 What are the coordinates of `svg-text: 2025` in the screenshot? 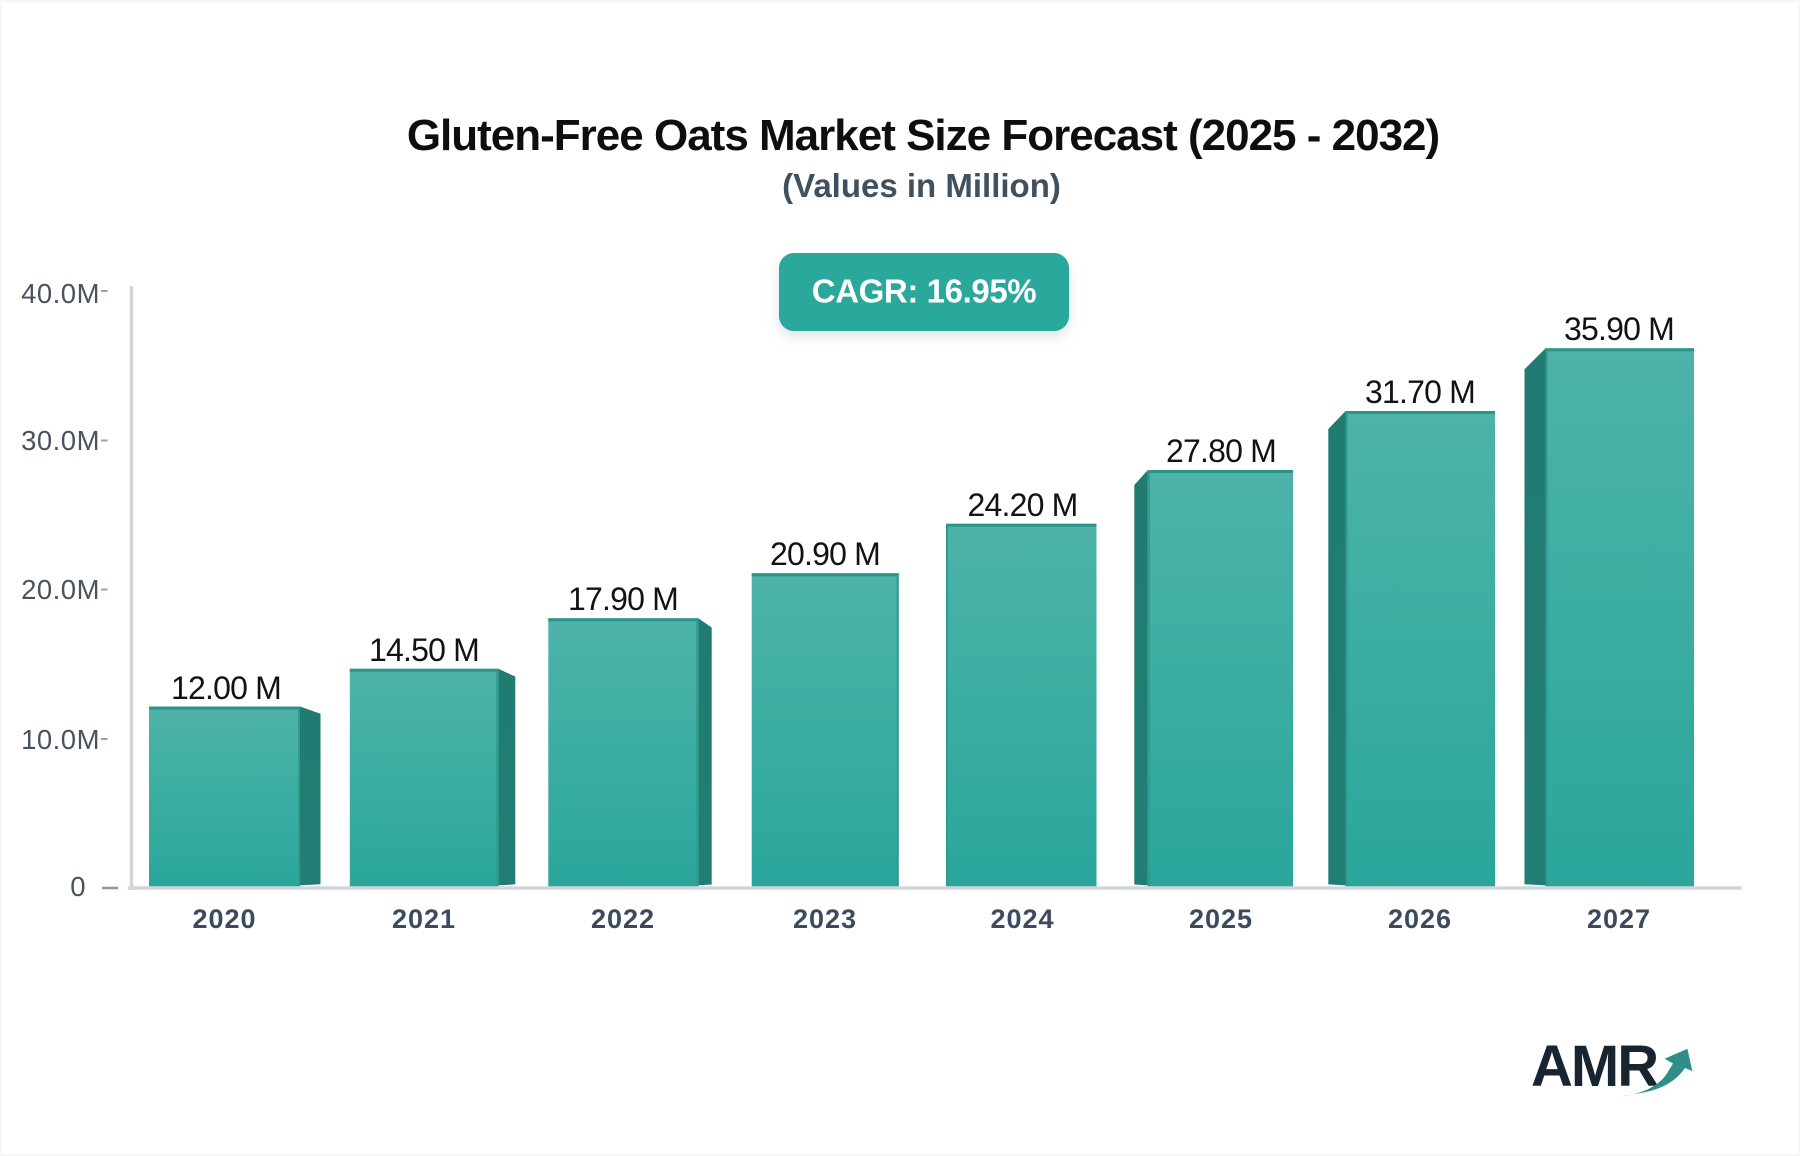 It's located at (1221, 919).